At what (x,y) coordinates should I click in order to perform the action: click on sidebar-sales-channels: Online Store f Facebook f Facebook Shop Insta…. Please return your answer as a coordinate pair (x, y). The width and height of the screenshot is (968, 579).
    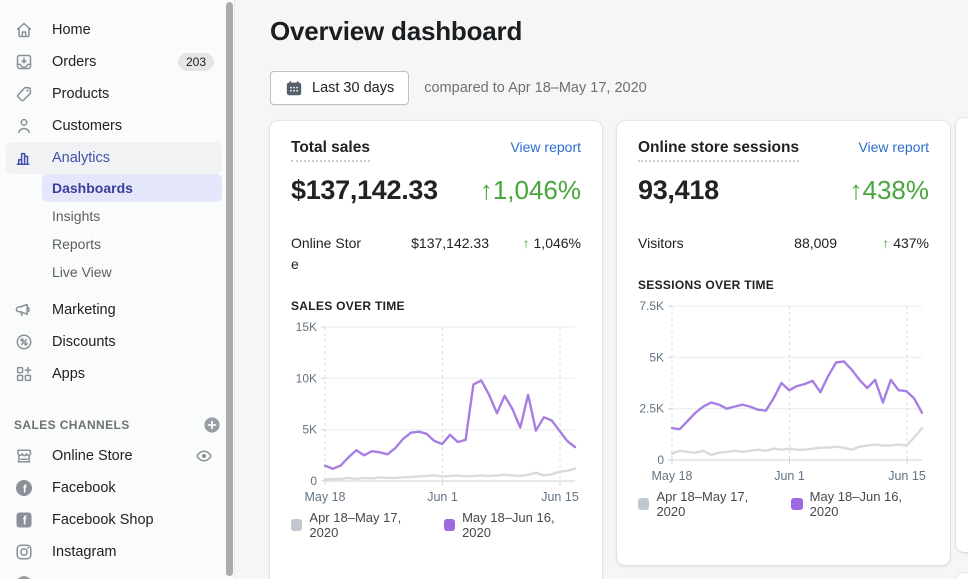
    Looking at the image, I should click on (117, 509).